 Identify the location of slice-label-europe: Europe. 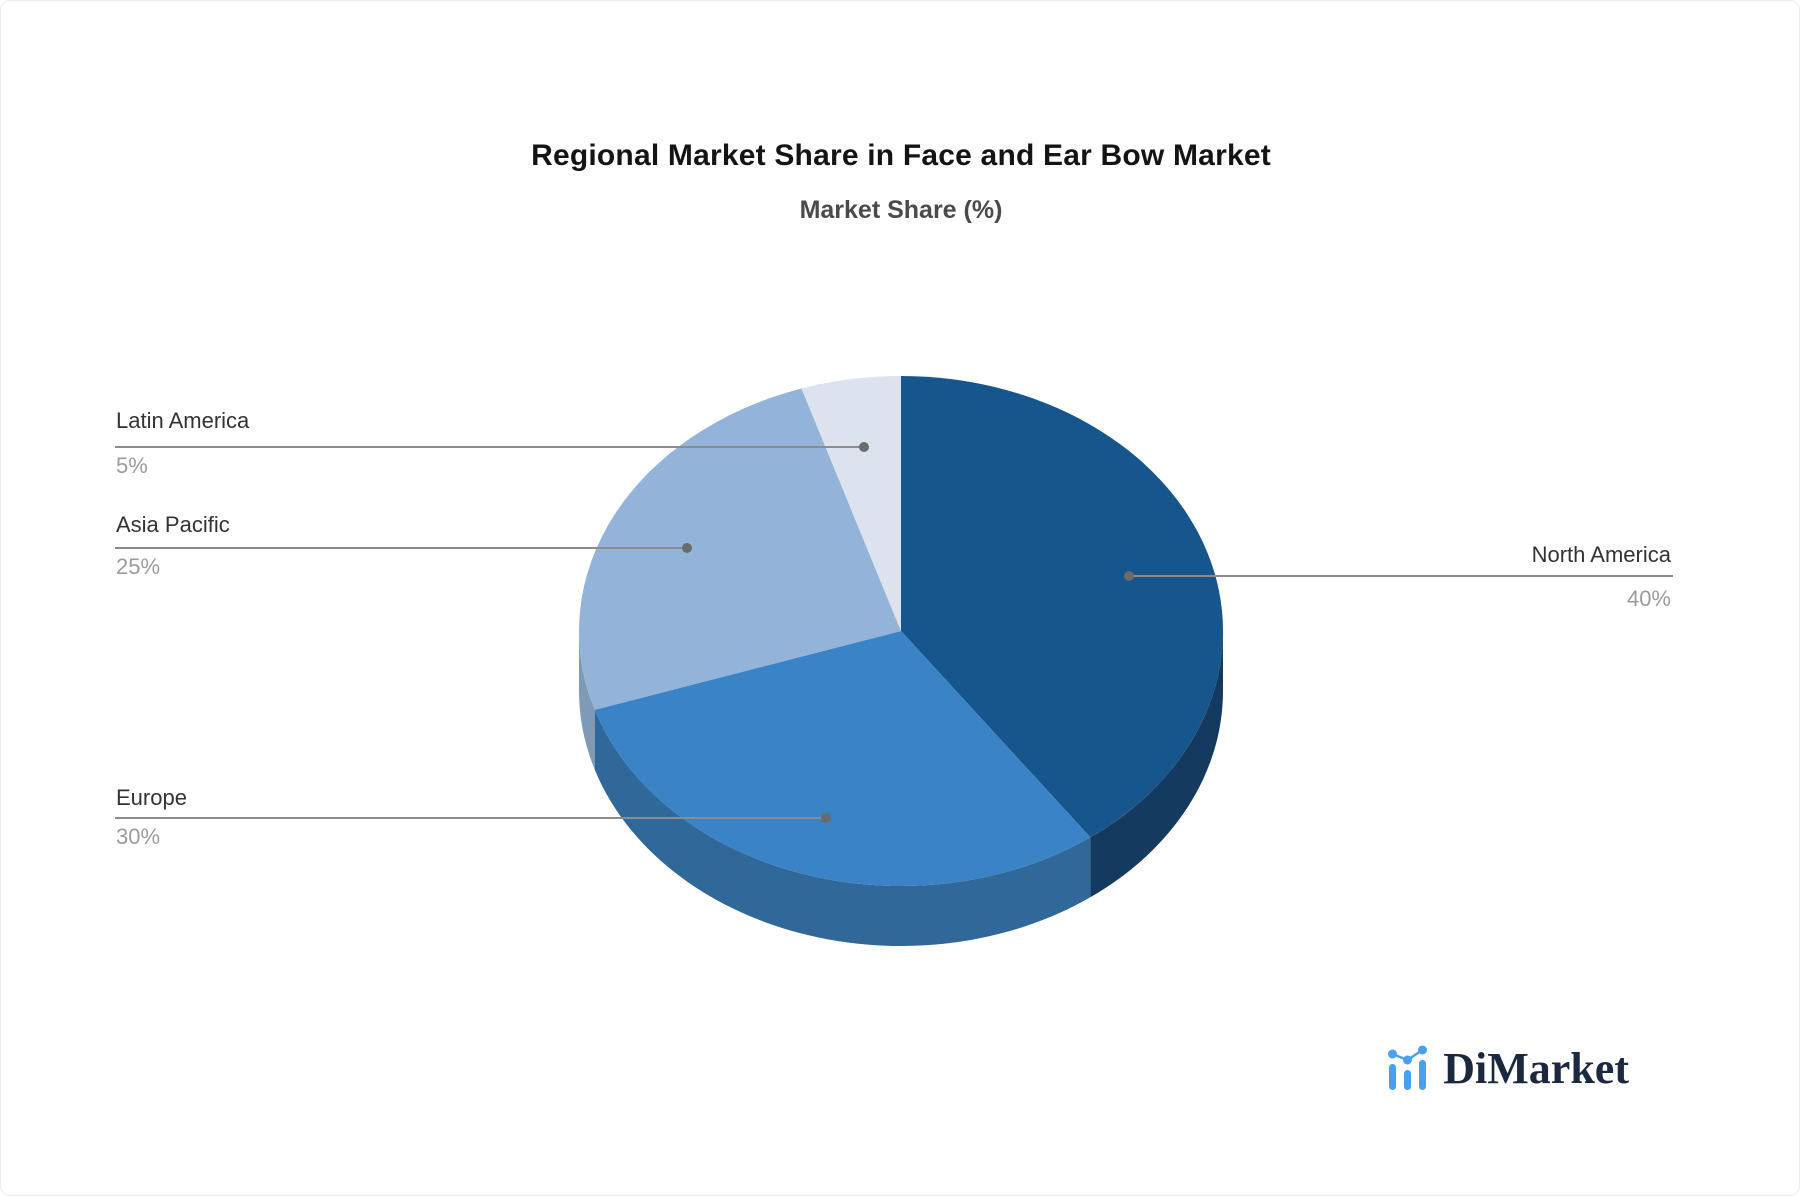
(151, 797).